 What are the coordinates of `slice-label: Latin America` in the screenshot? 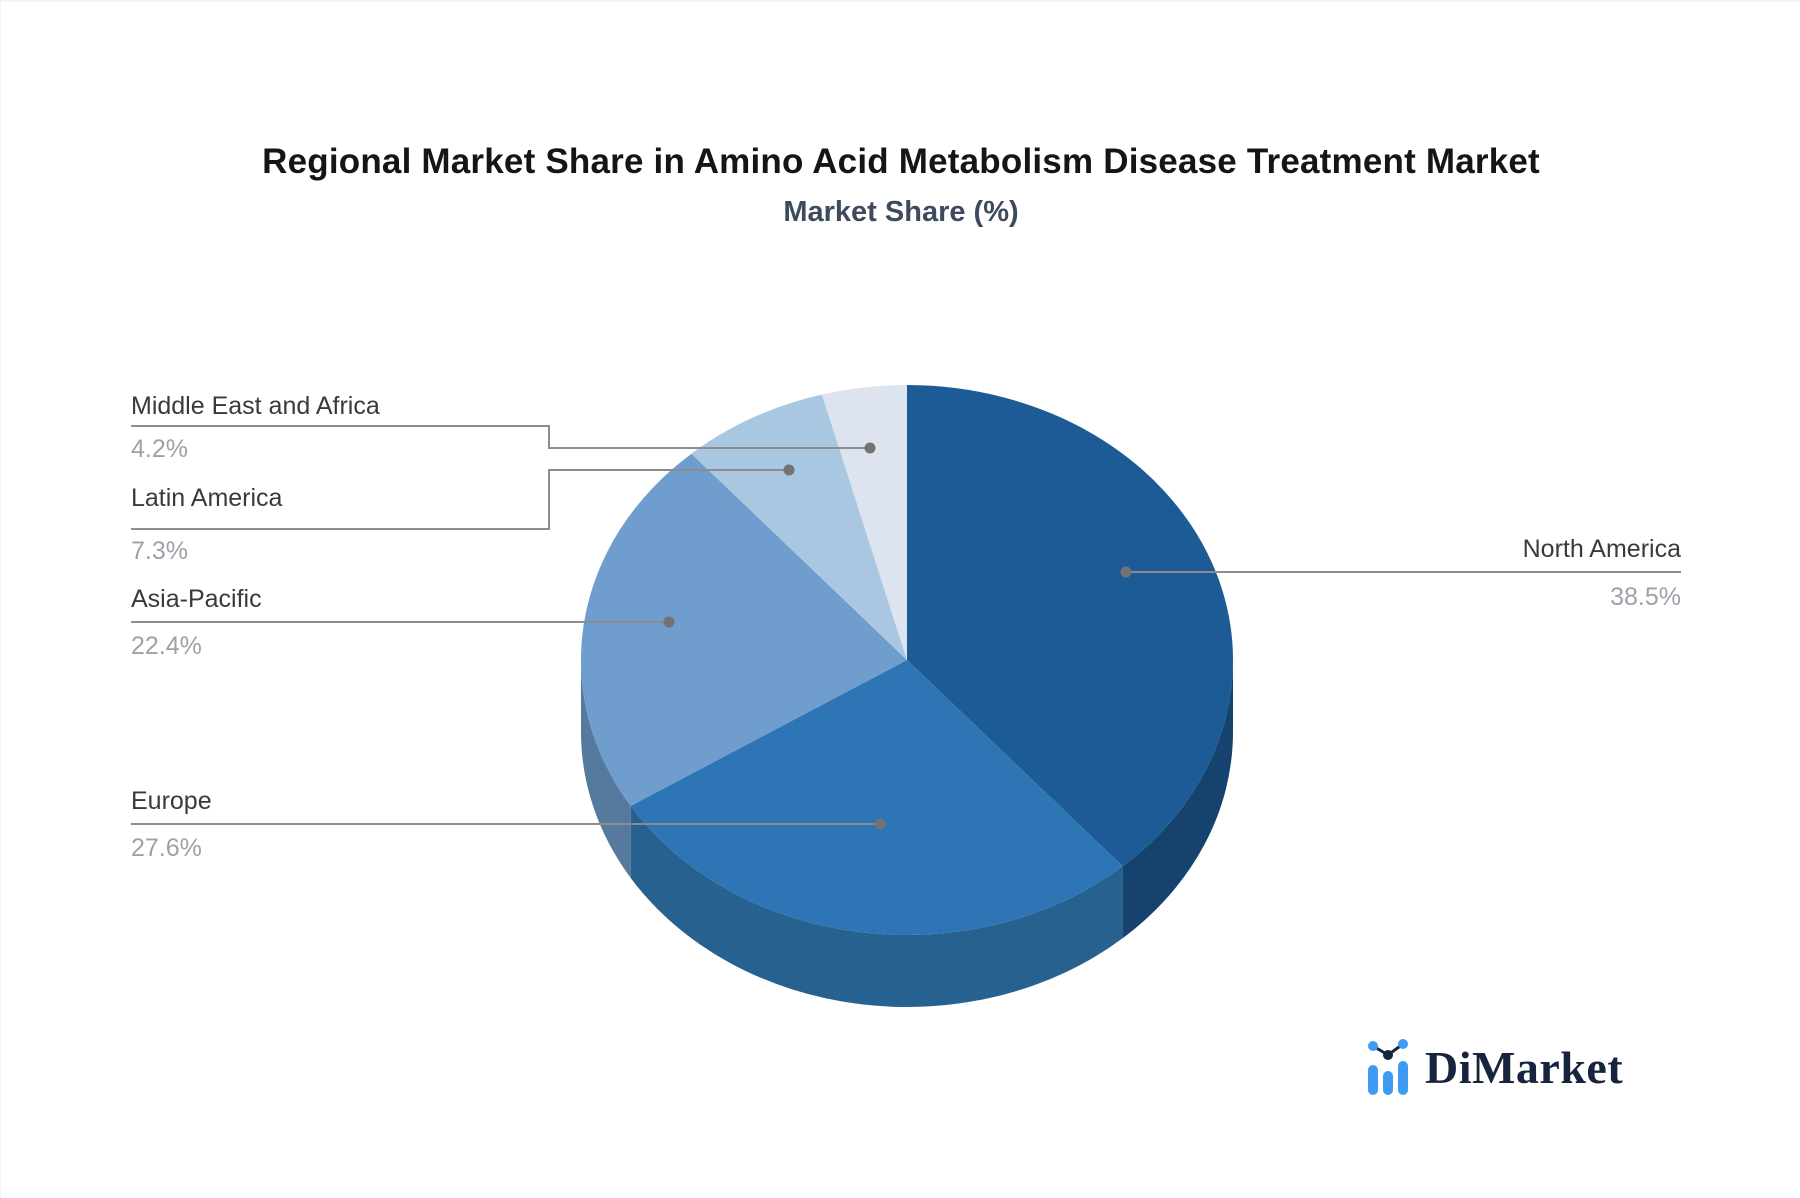 It's located at (207, 498).